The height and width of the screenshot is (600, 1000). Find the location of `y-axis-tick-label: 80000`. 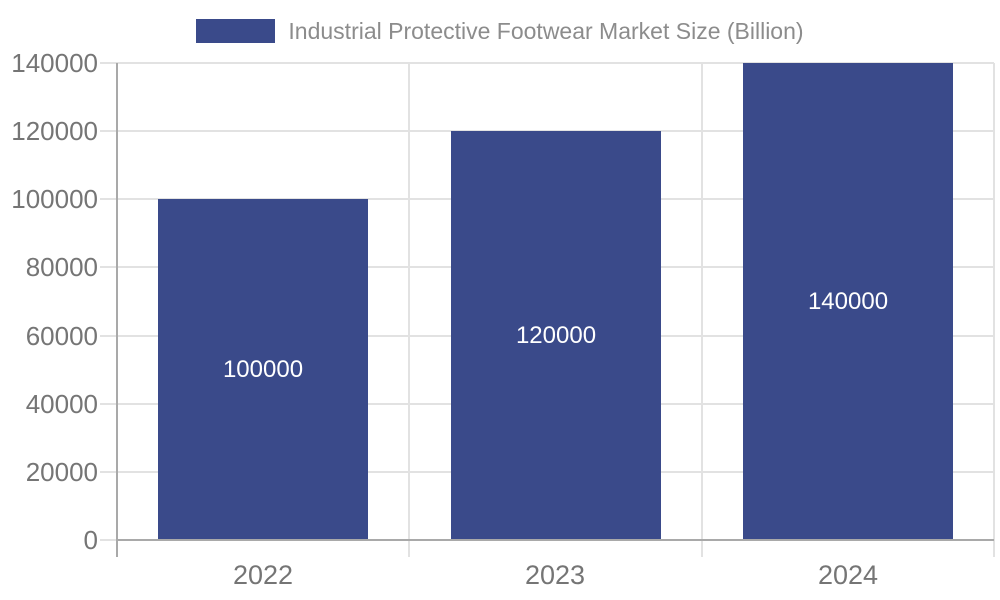

y-axis-tick-label: 80000 is located at coordinates (61, 267).